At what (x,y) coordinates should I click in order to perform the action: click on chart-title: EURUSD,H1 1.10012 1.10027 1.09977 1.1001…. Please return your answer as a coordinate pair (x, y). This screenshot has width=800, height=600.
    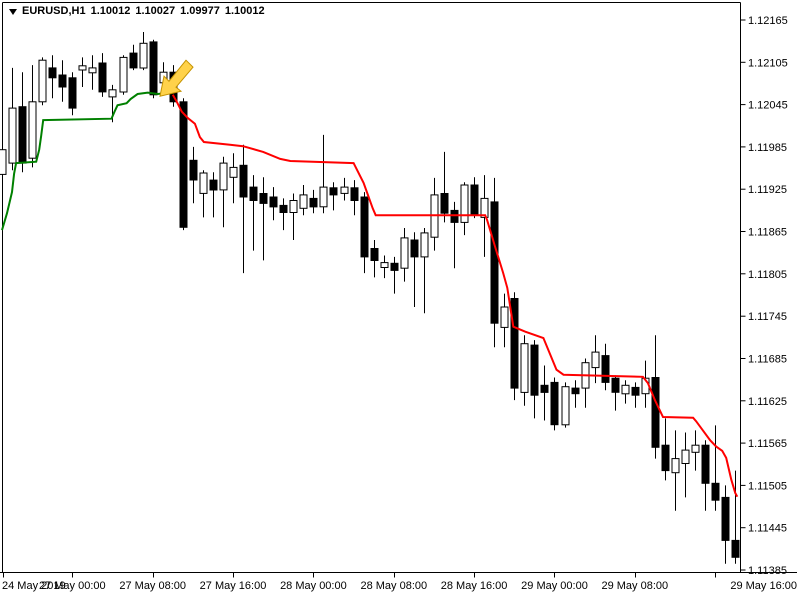
    Looking at the image, I should click on (139, 11).